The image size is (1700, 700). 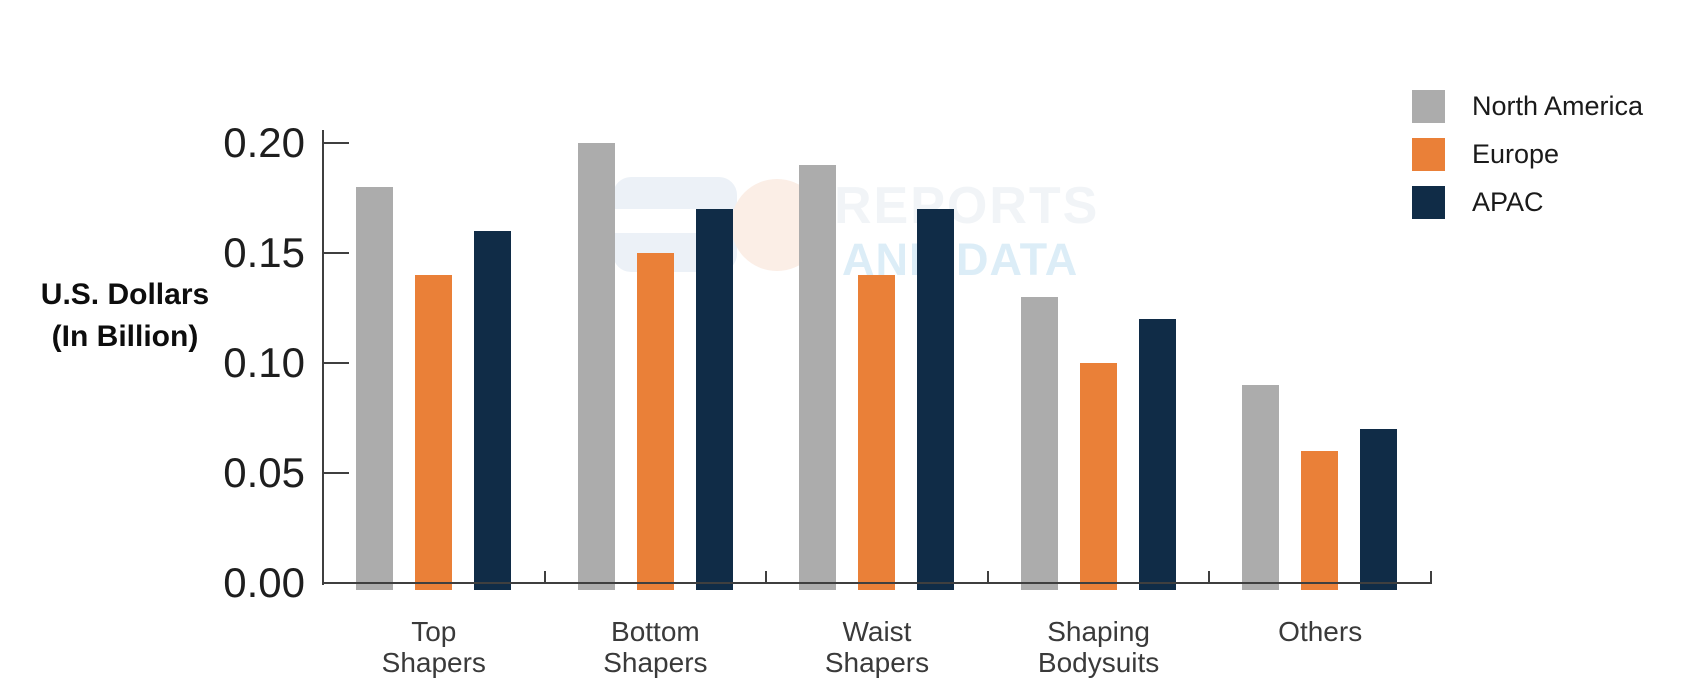 I want to click on category-label-others: Others, so click(x=1320, y=631).